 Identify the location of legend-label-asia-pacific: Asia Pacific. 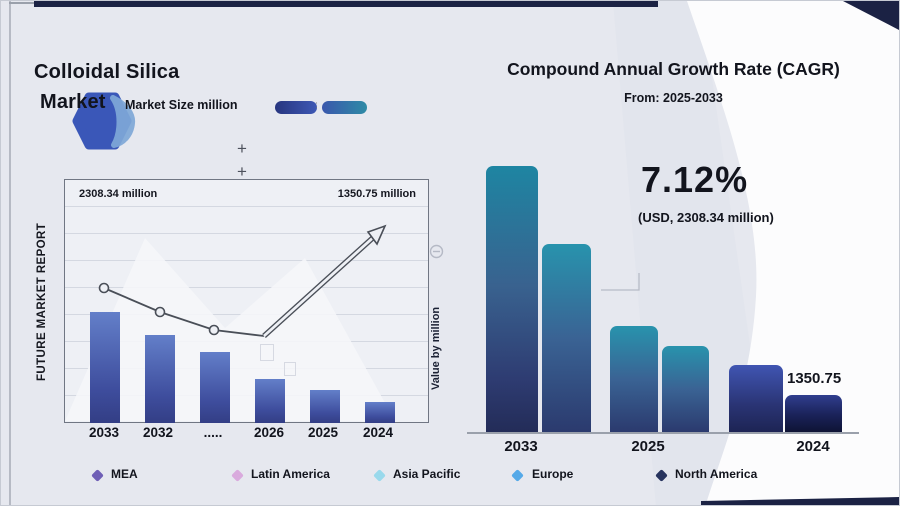
(427, 474).